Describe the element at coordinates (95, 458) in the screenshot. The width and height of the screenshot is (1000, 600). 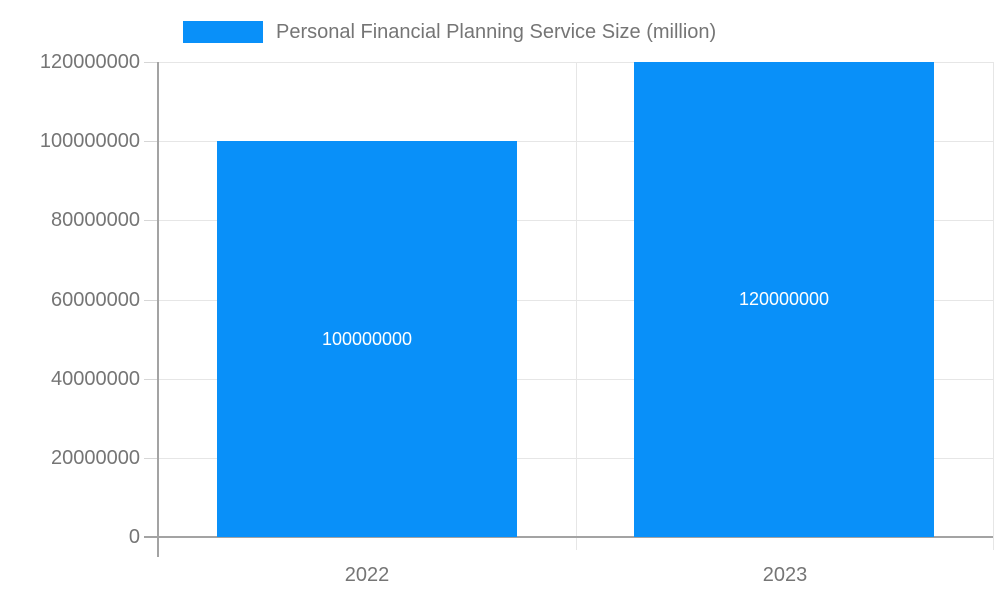
I see `y-tick-label: 20000000` at that location.